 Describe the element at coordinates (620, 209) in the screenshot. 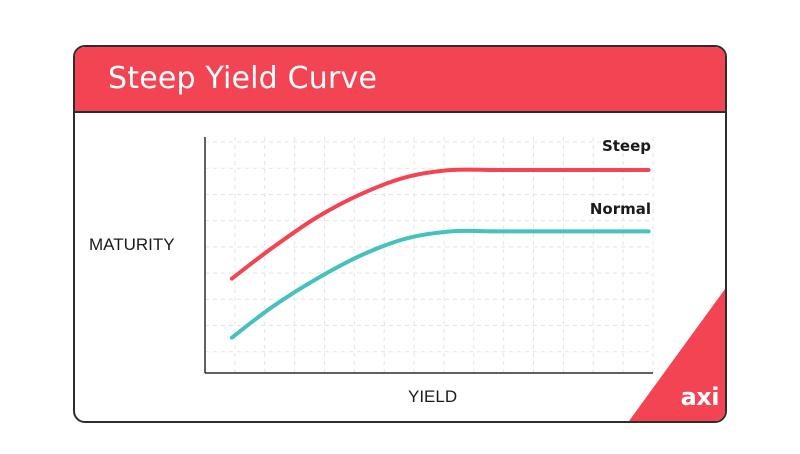

I see `series-label-normal: Normal` at that location.